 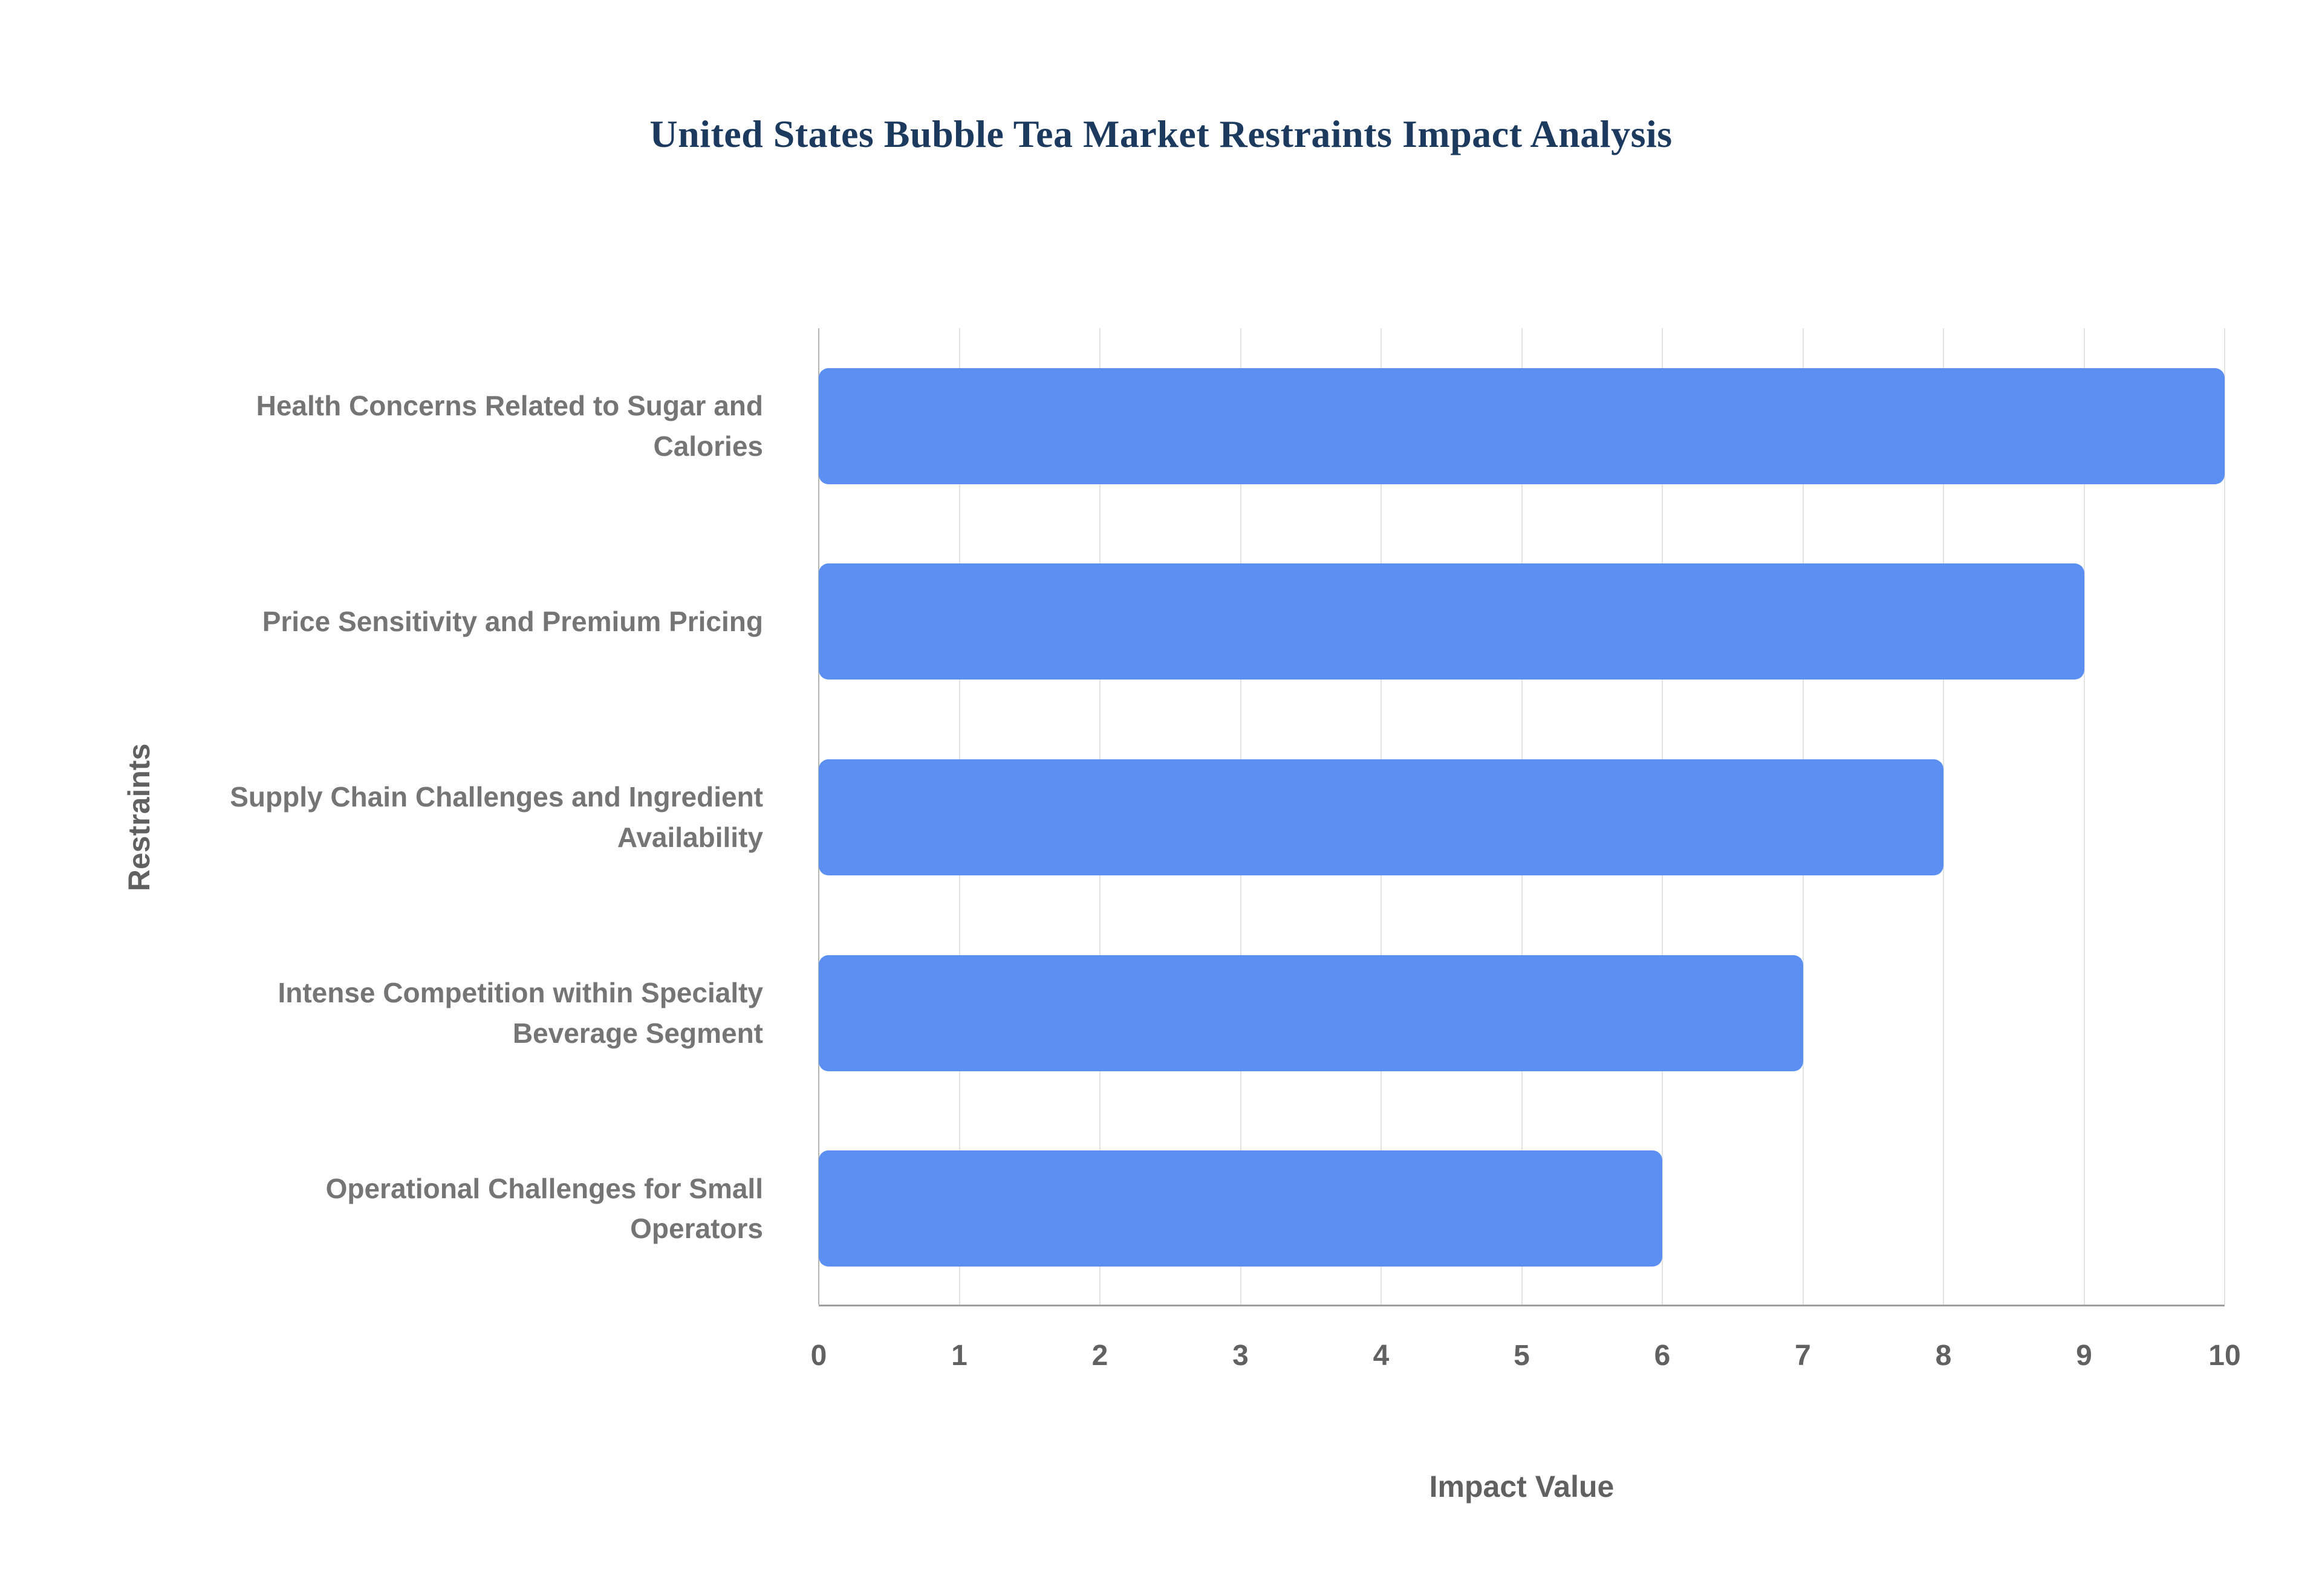 I want to click on y-axis-title: Restraints, so click(x=139, y=817).